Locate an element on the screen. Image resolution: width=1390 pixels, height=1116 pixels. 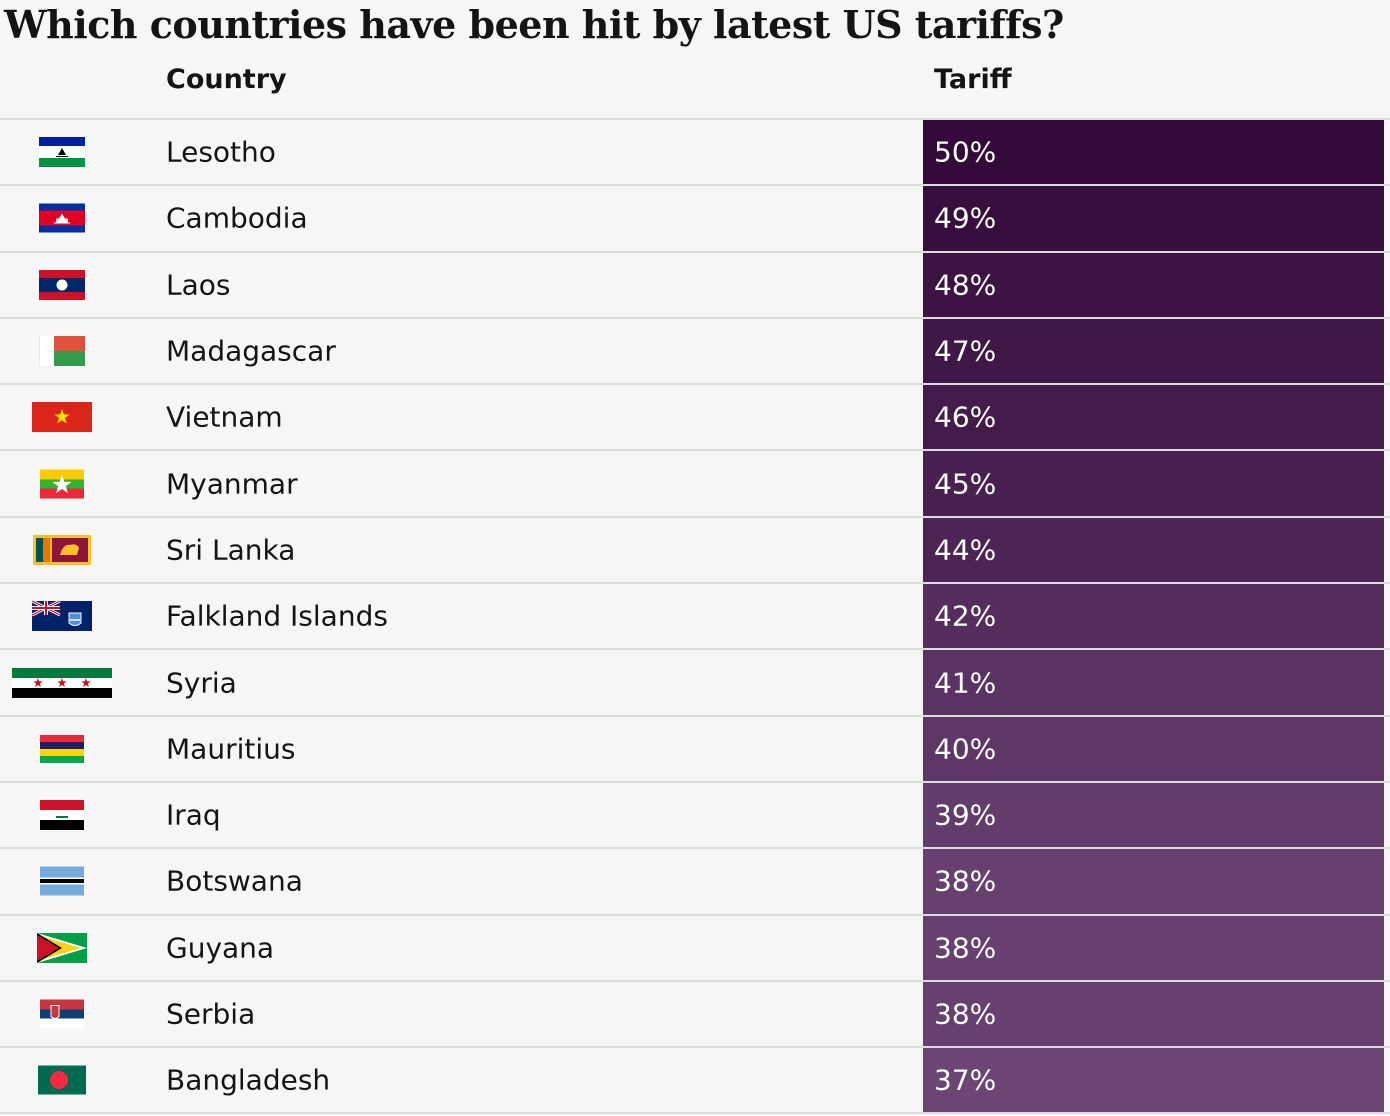
table-row: Myanmar 45% is located at coordinates (695, 484).